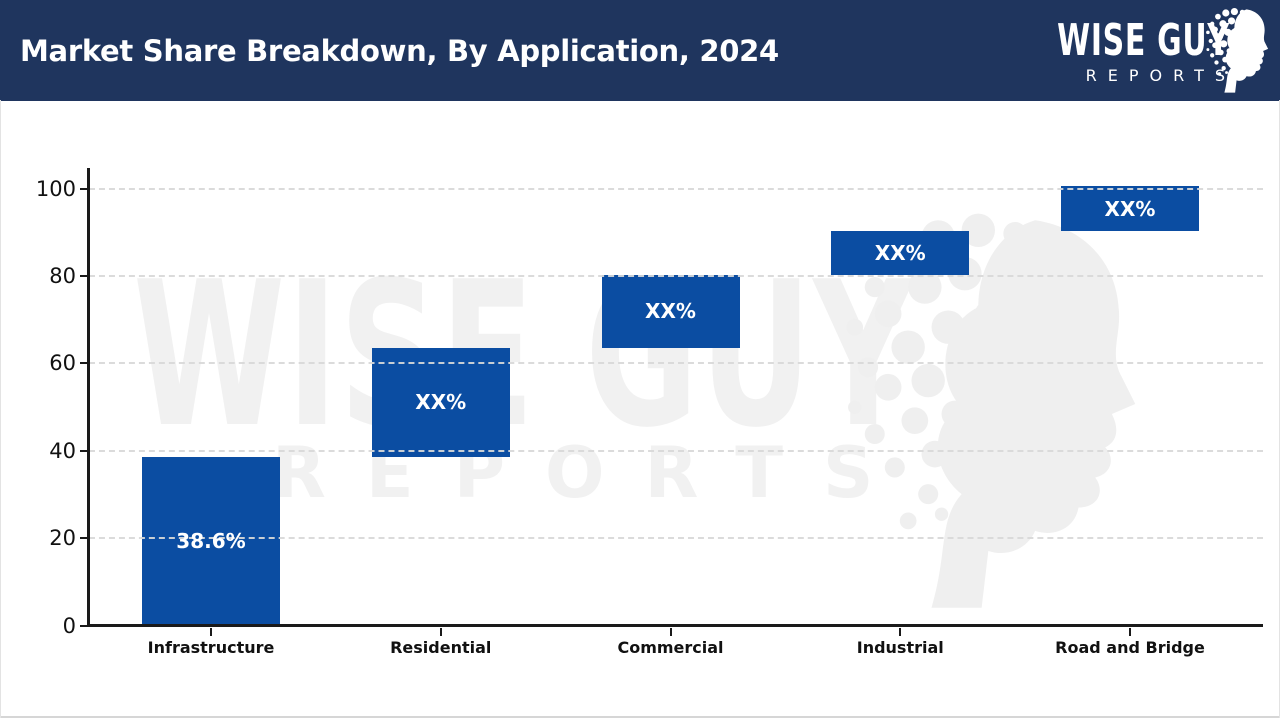 Image resolution: width=1280 pixels, height=720 pixels. Describe the element at coordinates (670, 647) in the screenshot. I see `x-category-label: Commercial` at that location.